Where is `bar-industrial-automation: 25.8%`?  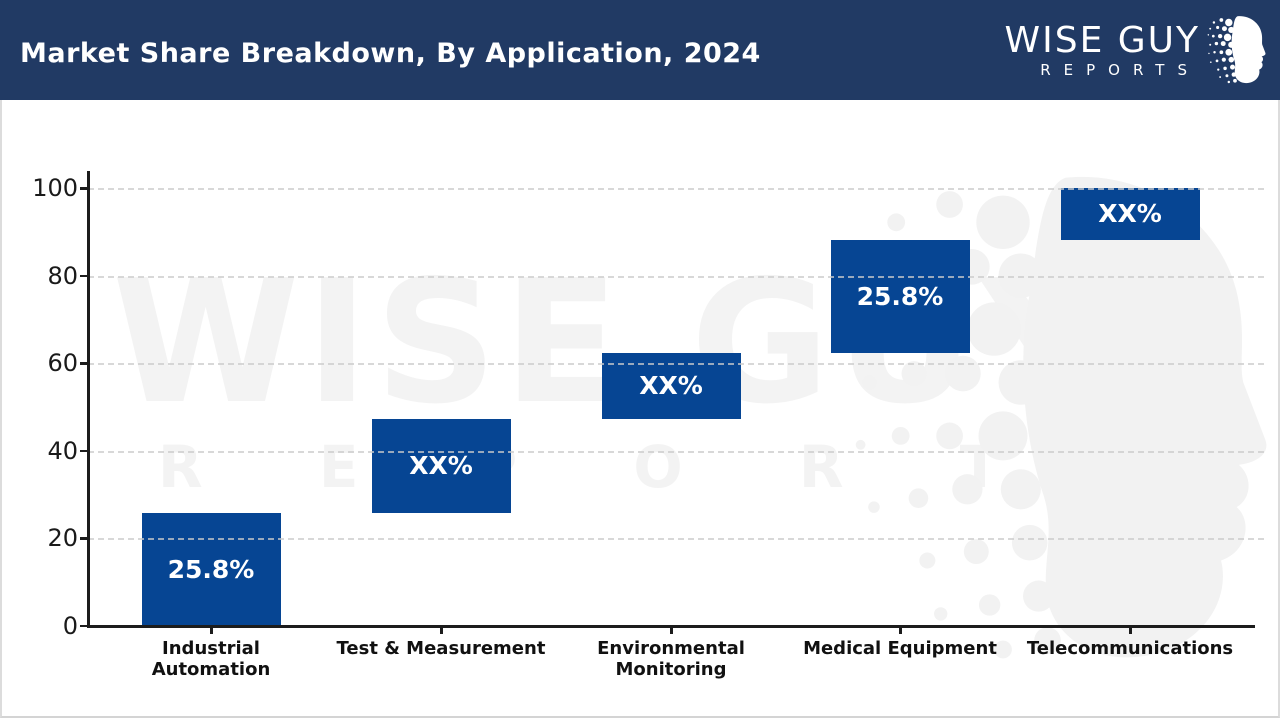 bar-industrial-automation: 25.8% is located at coordinates (211, 569).